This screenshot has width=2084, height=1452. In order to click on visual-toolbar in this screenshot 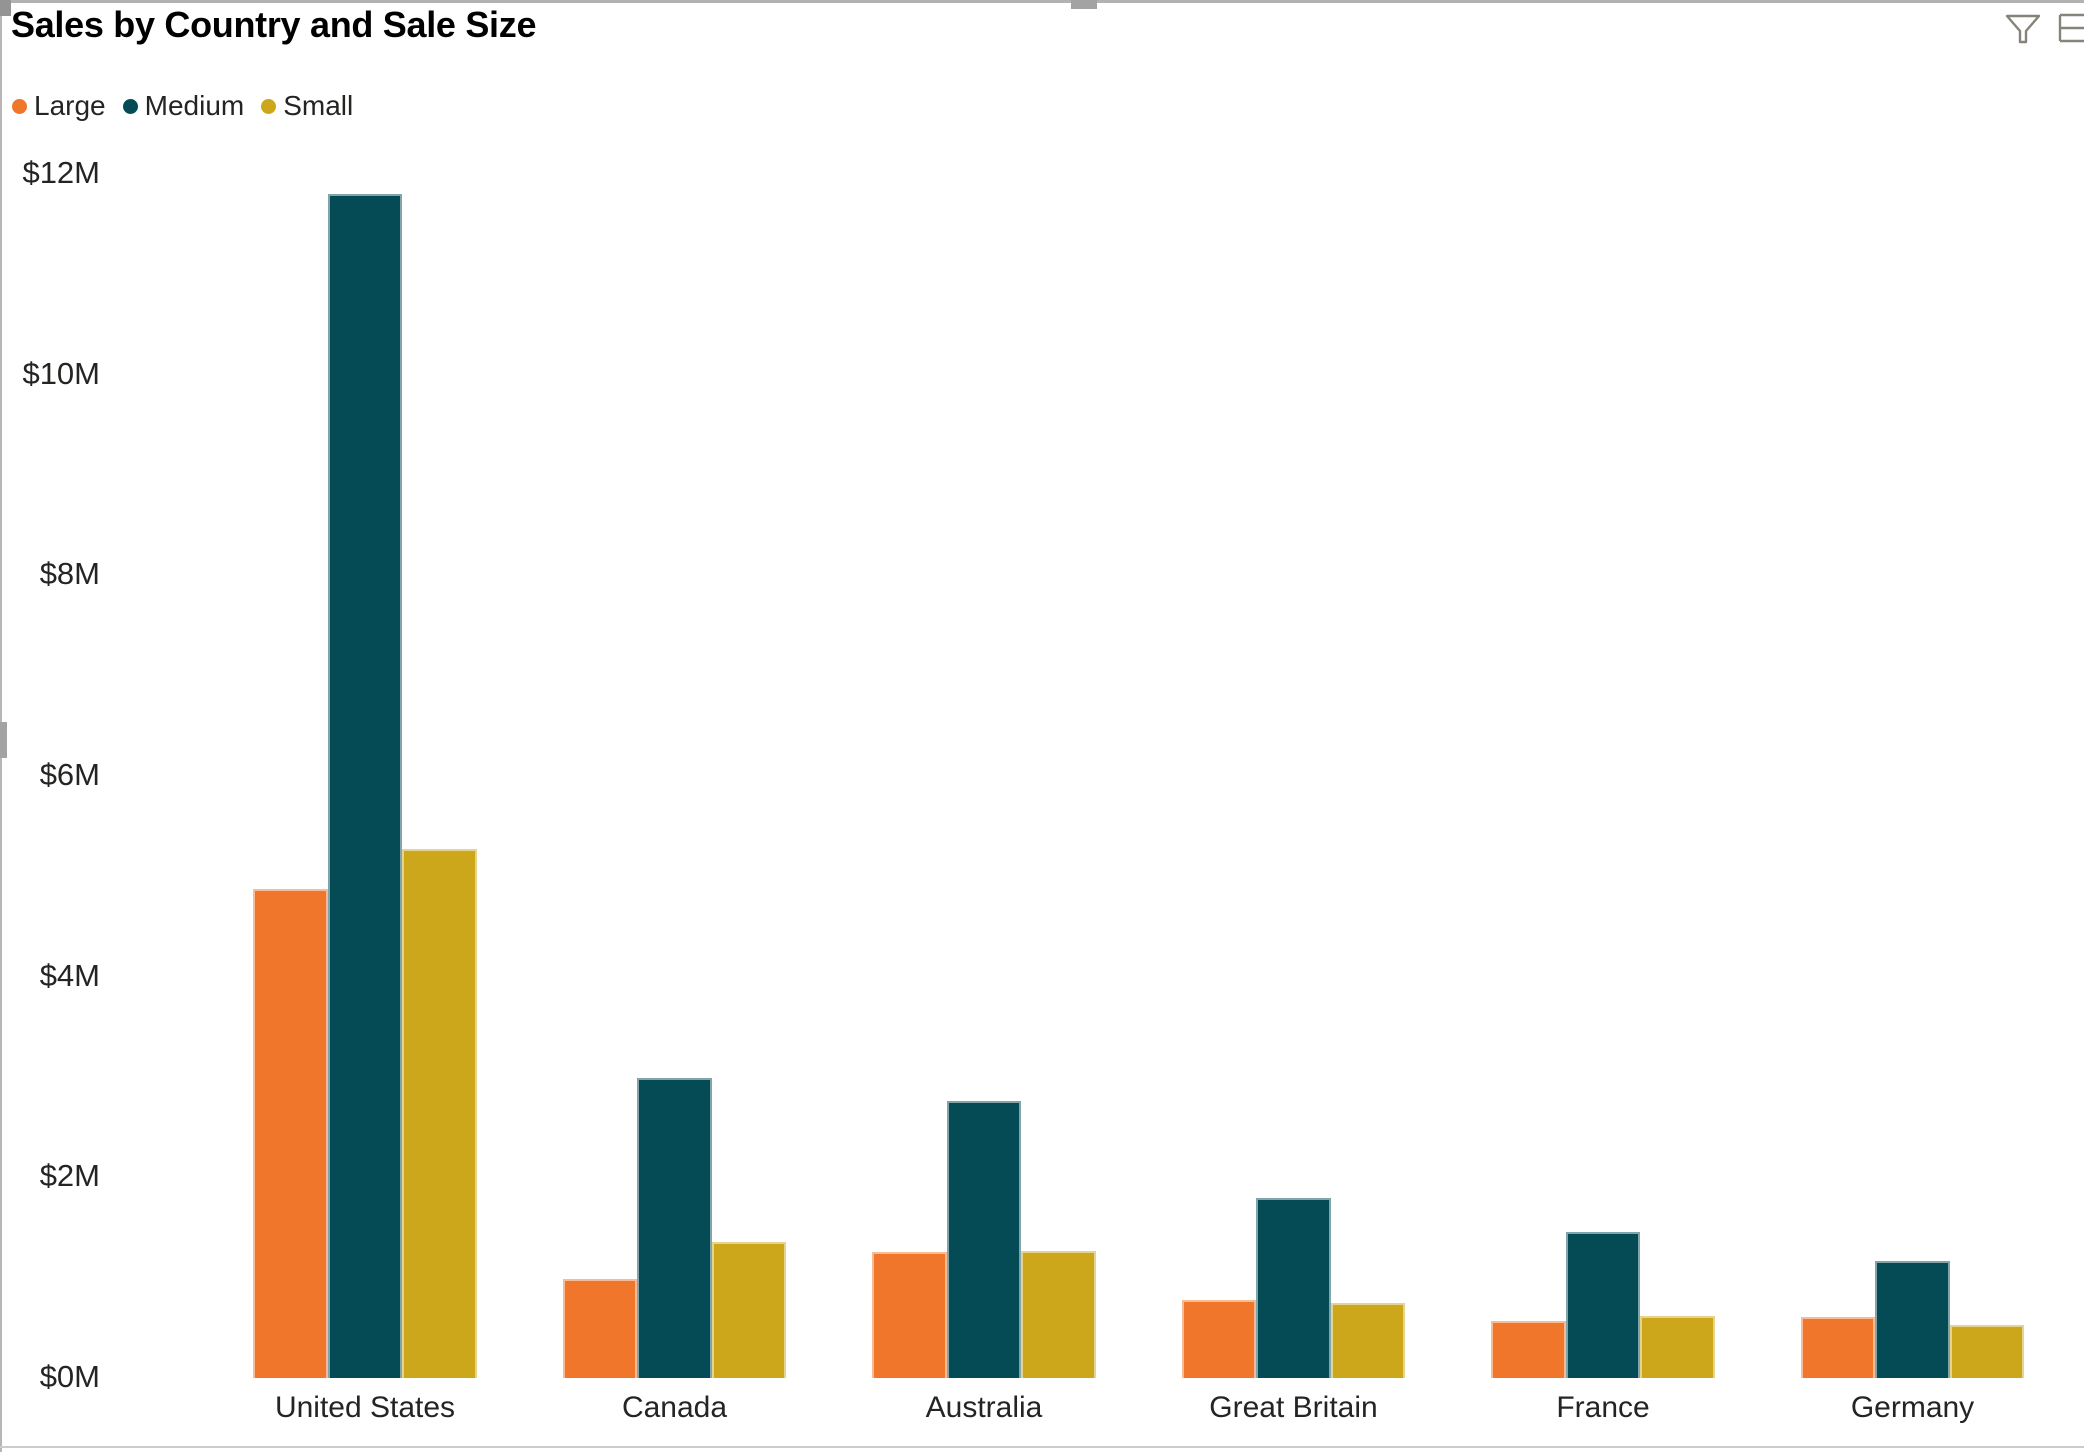, I will do `click(2043, 28)`.